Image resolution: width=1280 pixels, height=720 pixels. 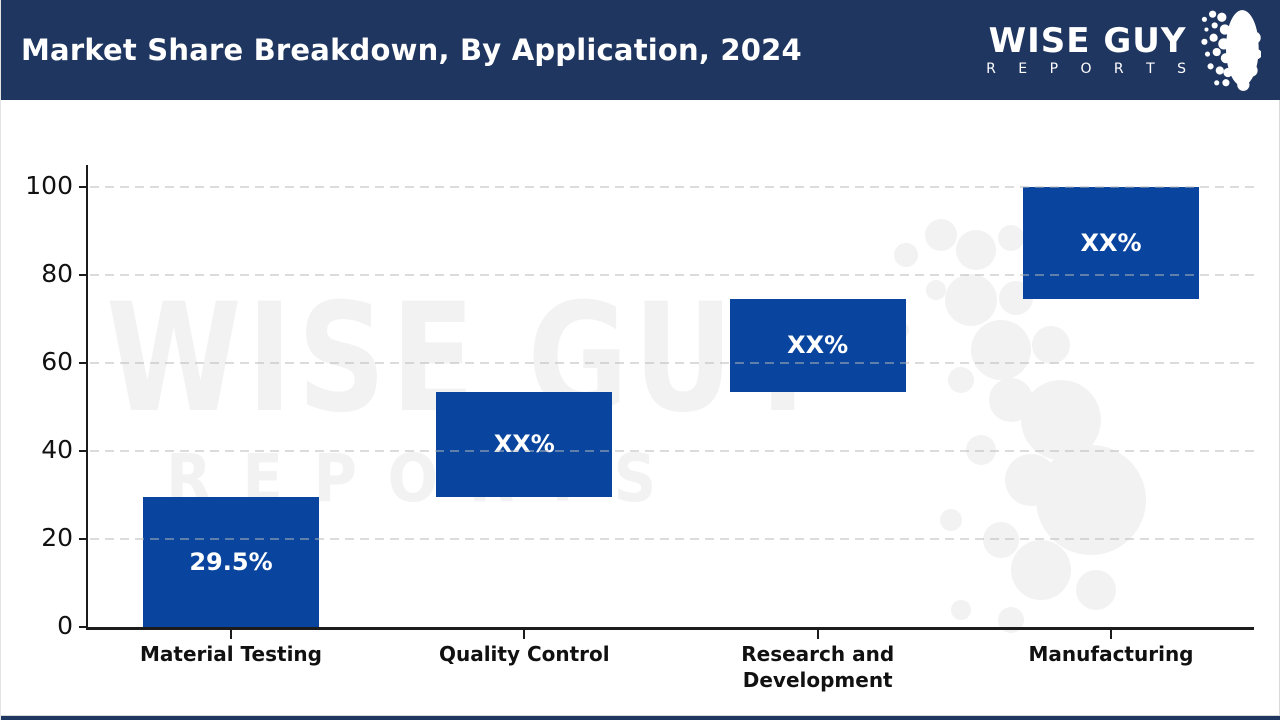 What do you see at coordinates (57, 537) in the screenshot?
I see `y-tick-label-20: 20` at bounding box center [57, 537].